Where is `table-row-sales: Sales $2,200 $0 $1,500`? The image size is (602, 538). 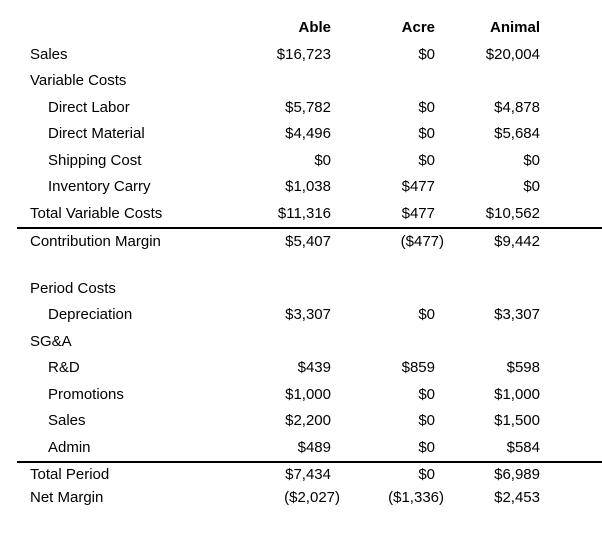
table-row-sales: Sales $2,200 $0 $1,500 is located at coordinates (309, 421).